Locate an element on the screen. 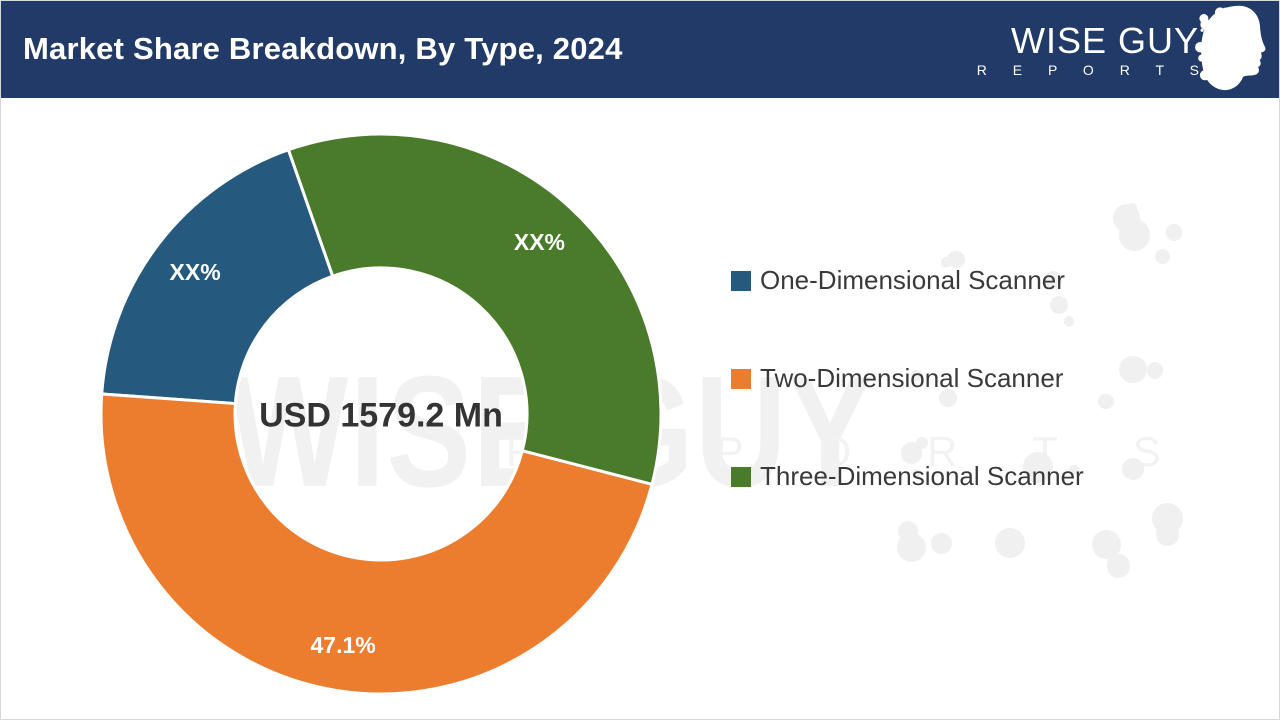  page-title: Market Share Breakdown, By Type, 2024 is located at coordinates (323, 48).